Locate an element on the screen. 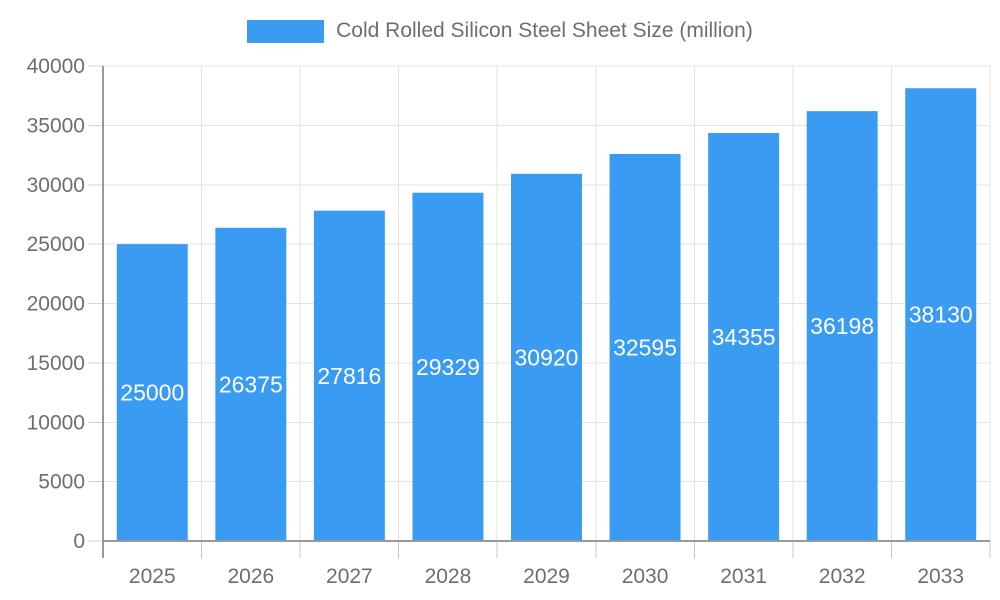 This screenshot has height=600, width=1000. y-axis-label: 30000 is located at coordinates (56, 185).